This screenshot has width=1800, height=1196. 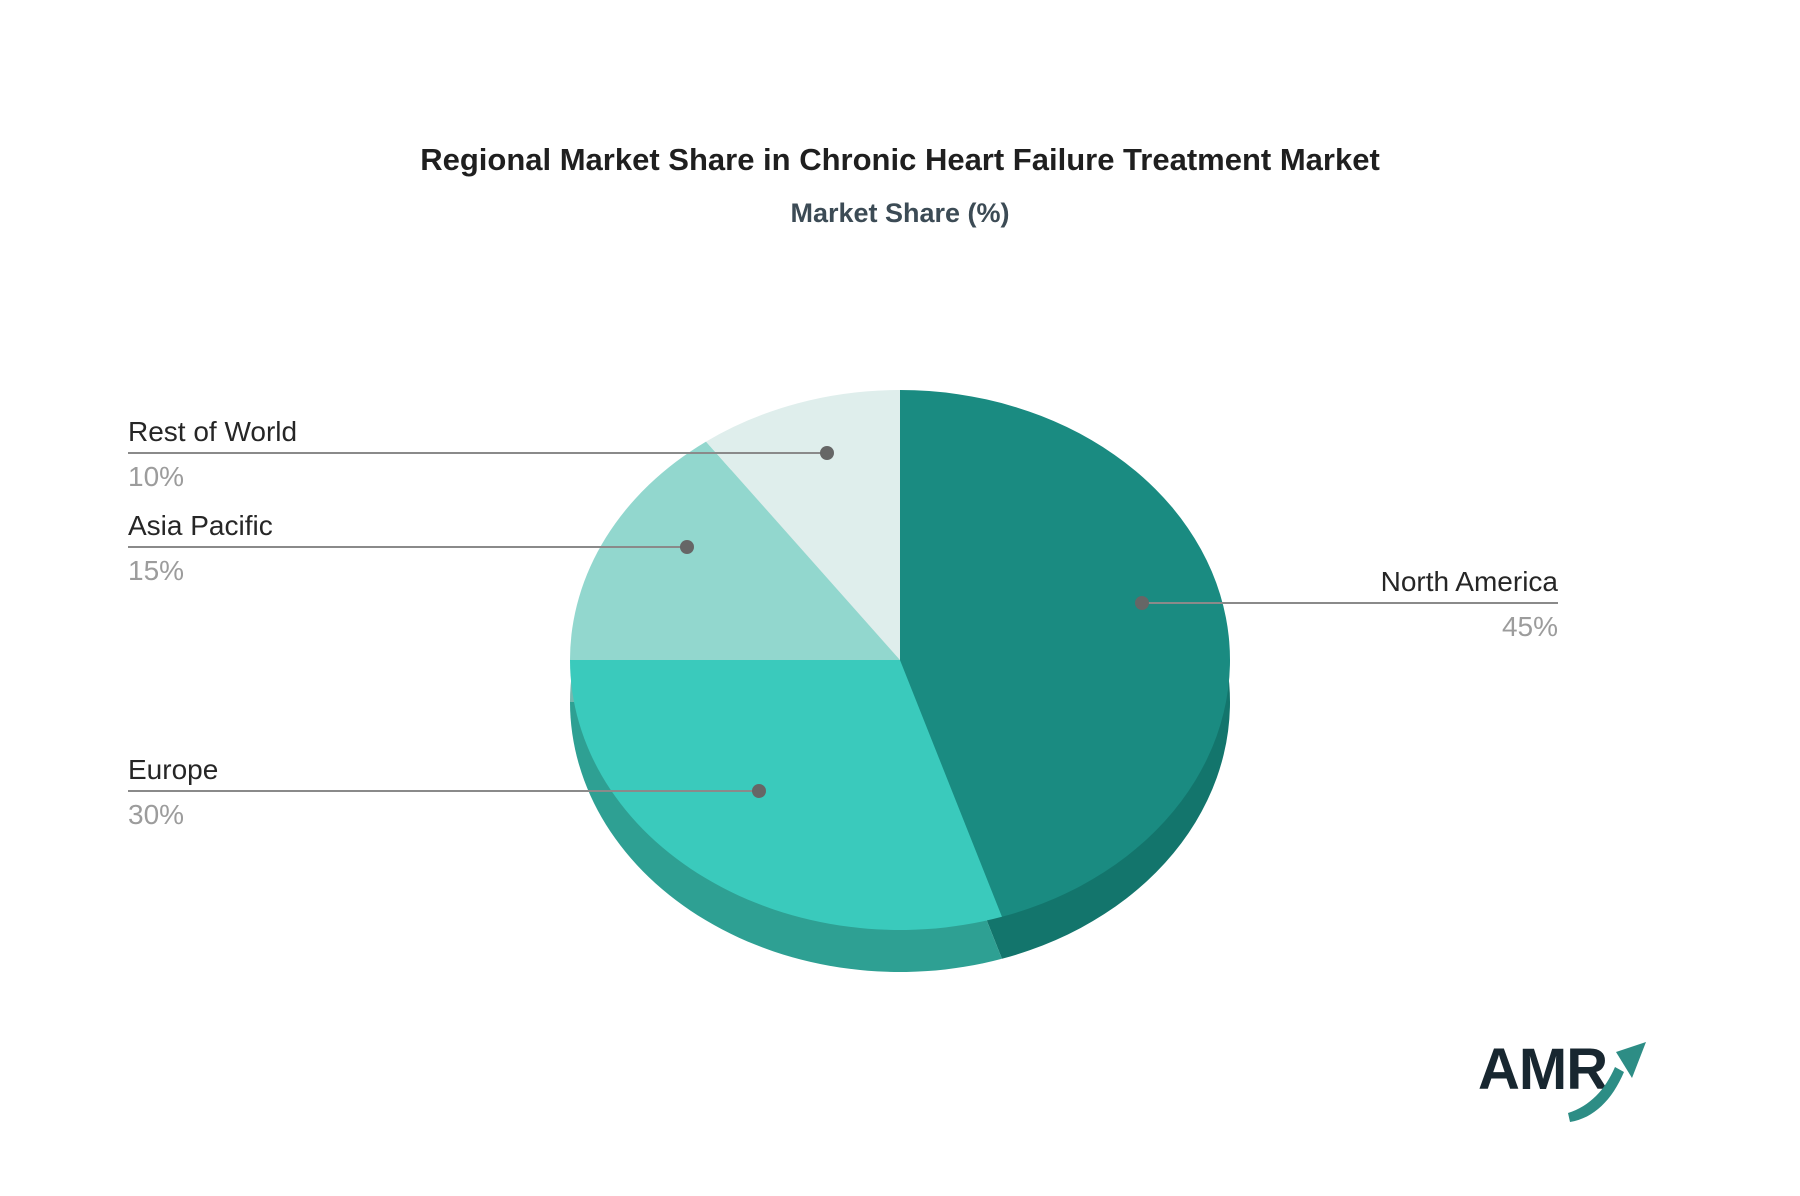 What do you see at coordinates (827, 453) in the screenshot?
I see `leader-dot-rest-of-world` at bounding box center [827, 453].